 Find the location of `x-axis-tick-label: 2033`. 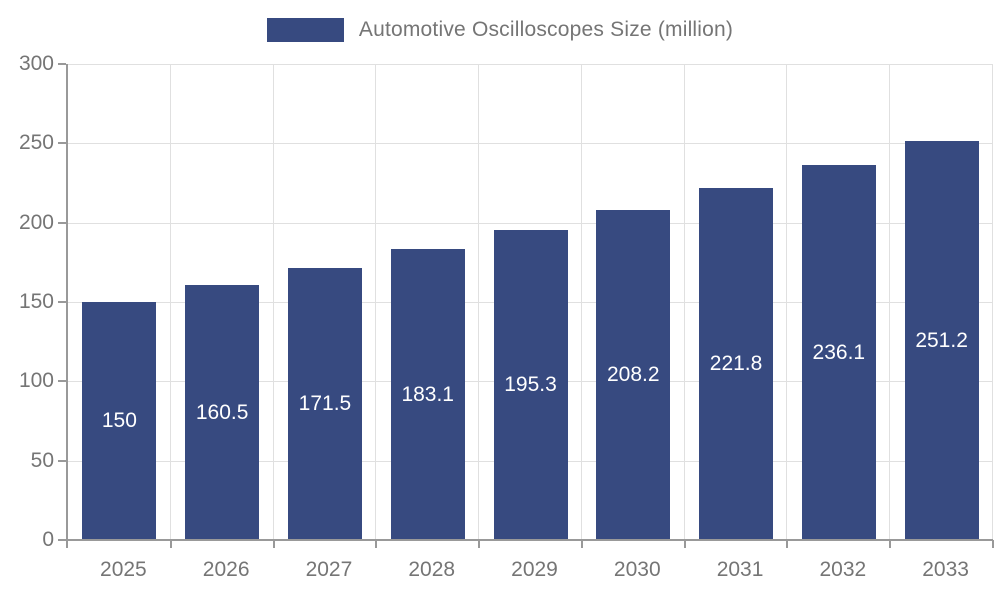

x-axis-tick-label: 2033 is located at coordinates (945, 569).